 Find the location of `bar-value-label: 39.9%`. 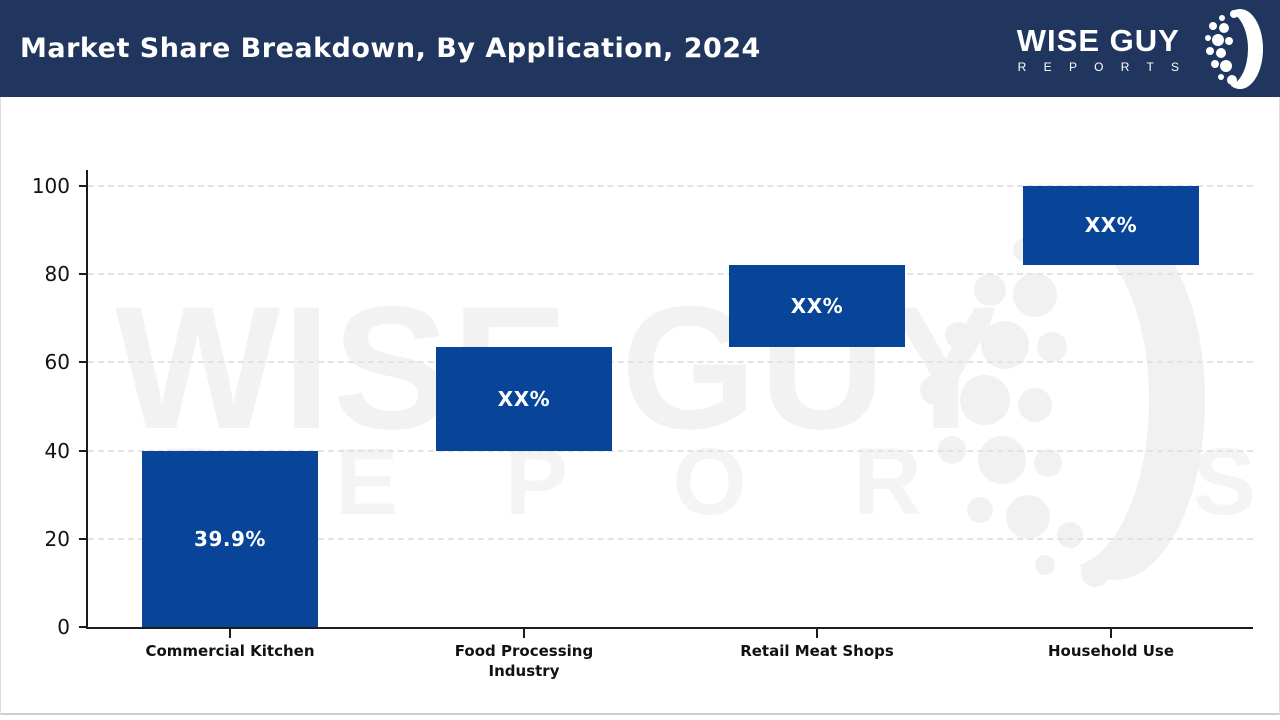

bar-value-label: 39.9% is located at coordinates (230, 539).